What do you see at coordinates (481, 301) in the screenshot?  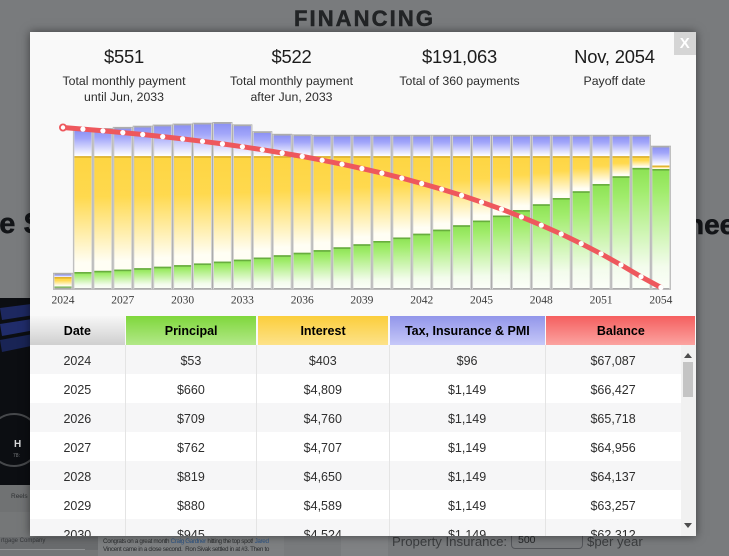 I see `svg-text: 2045` at bounding box center [481, 301].